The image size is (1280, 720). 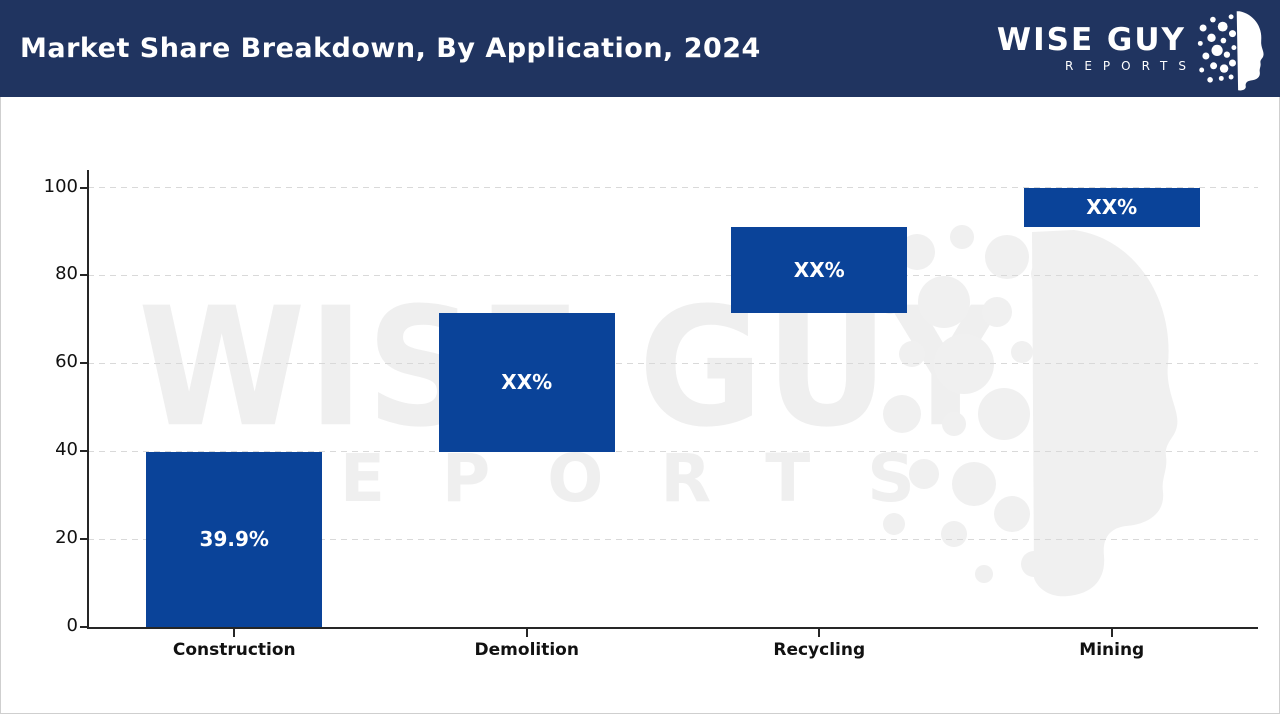 What do you see at coordinates (72, 625) in the screenshot?
I see `y-tick-label-0: 0` at bounding box center [72, 625].